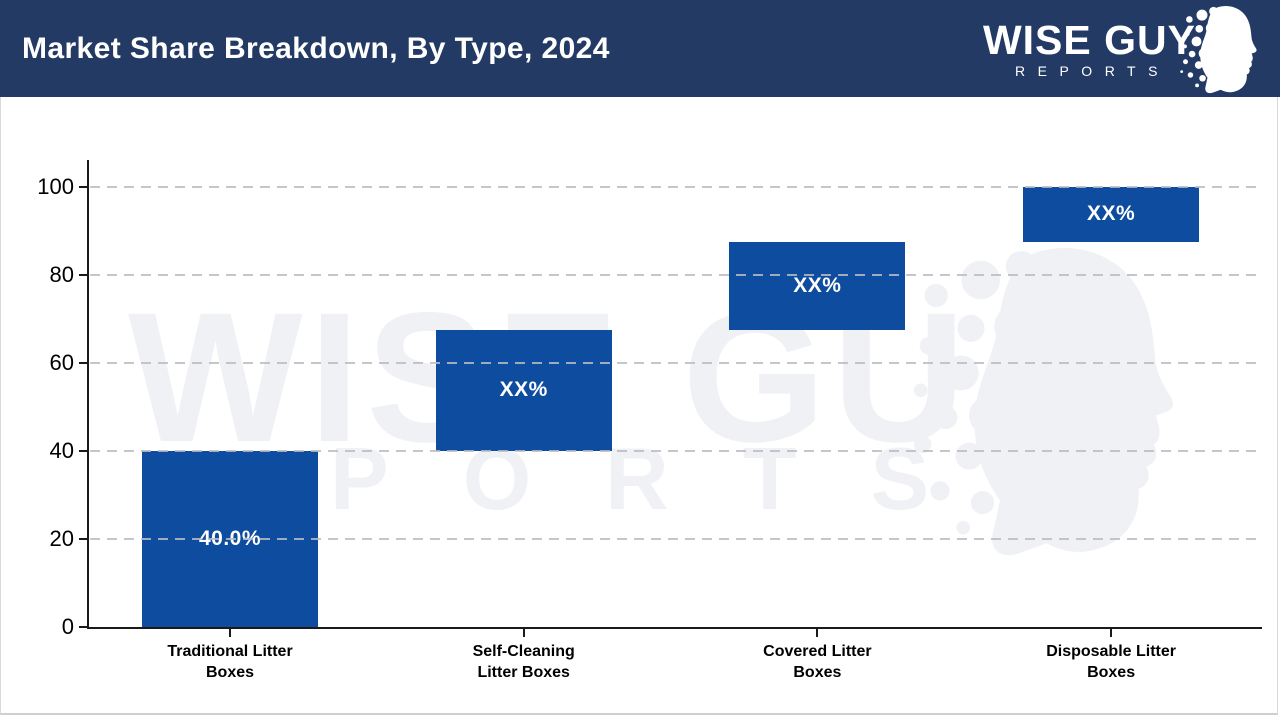 The image size is (1280, 720). I want to click on brand-subtitle: REPORTS, so click(1092, 70).